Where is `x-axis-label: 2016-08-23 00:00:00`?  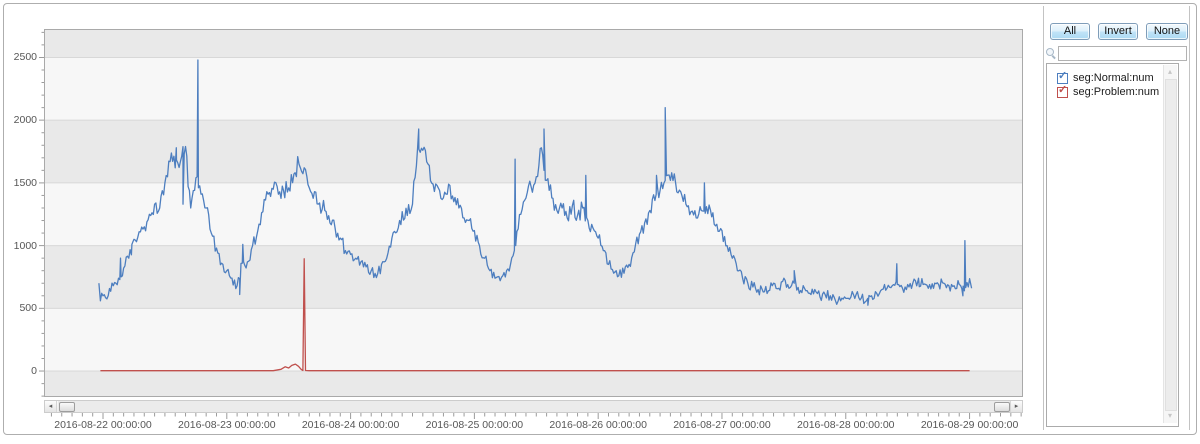 x-axis-label: 2016-08-23 00:00:00 is located at coordinates (227, 425).